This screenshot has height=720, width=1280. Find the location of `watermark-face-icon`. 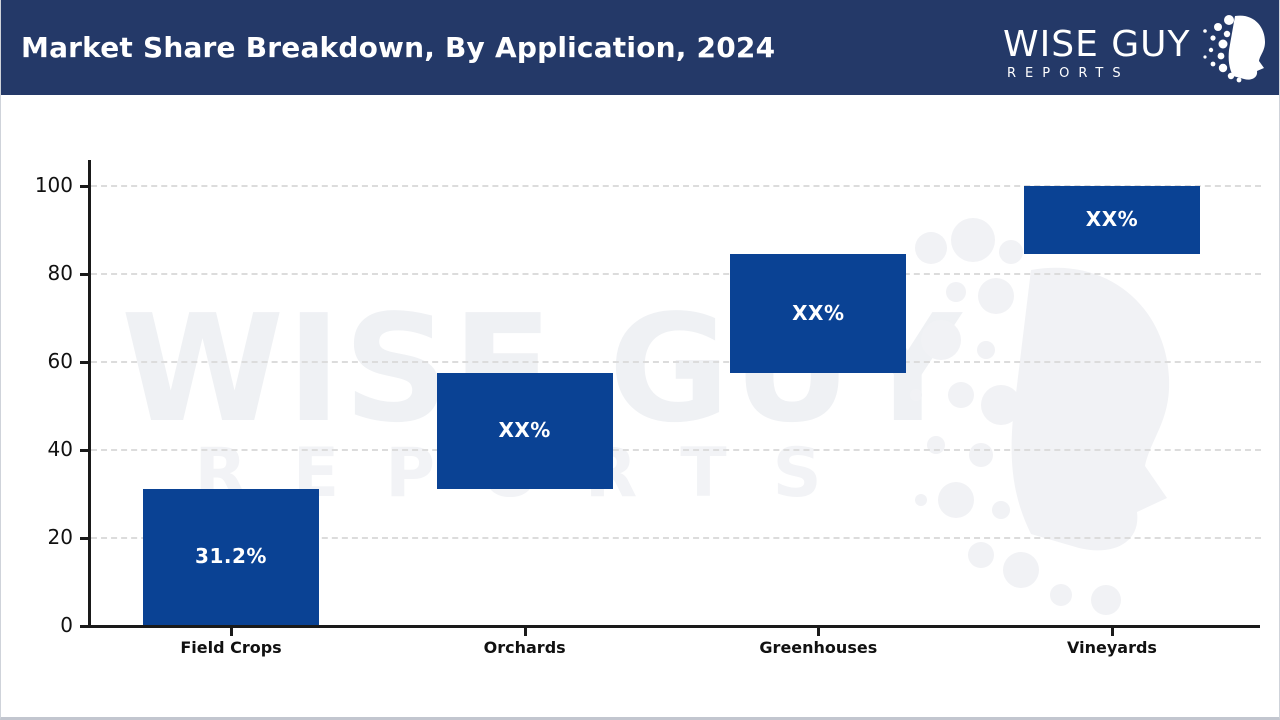

watermark-face-icon is located at coordinates (1040, 416).